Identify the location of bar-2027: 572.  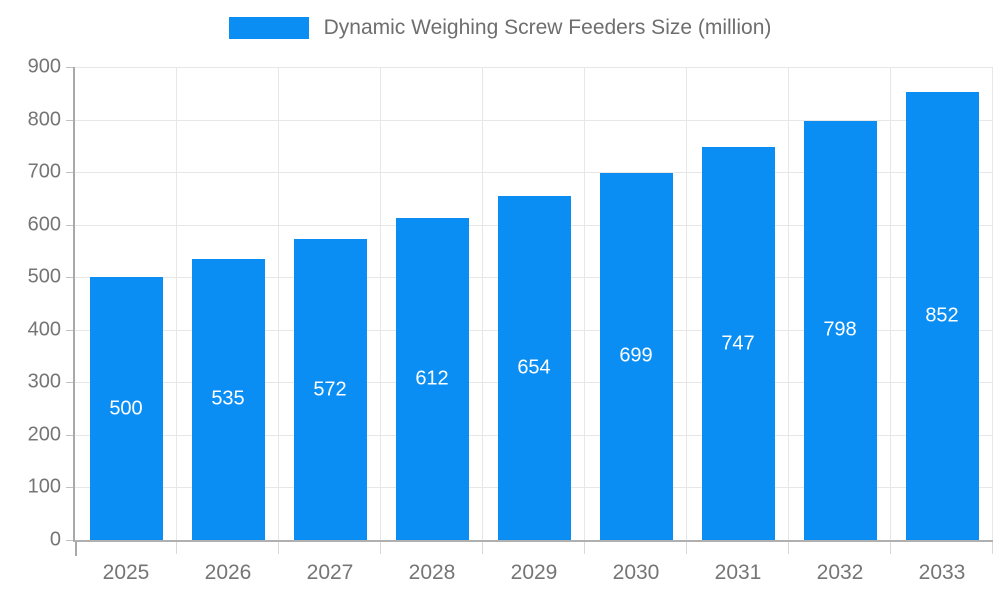
(330, 389).